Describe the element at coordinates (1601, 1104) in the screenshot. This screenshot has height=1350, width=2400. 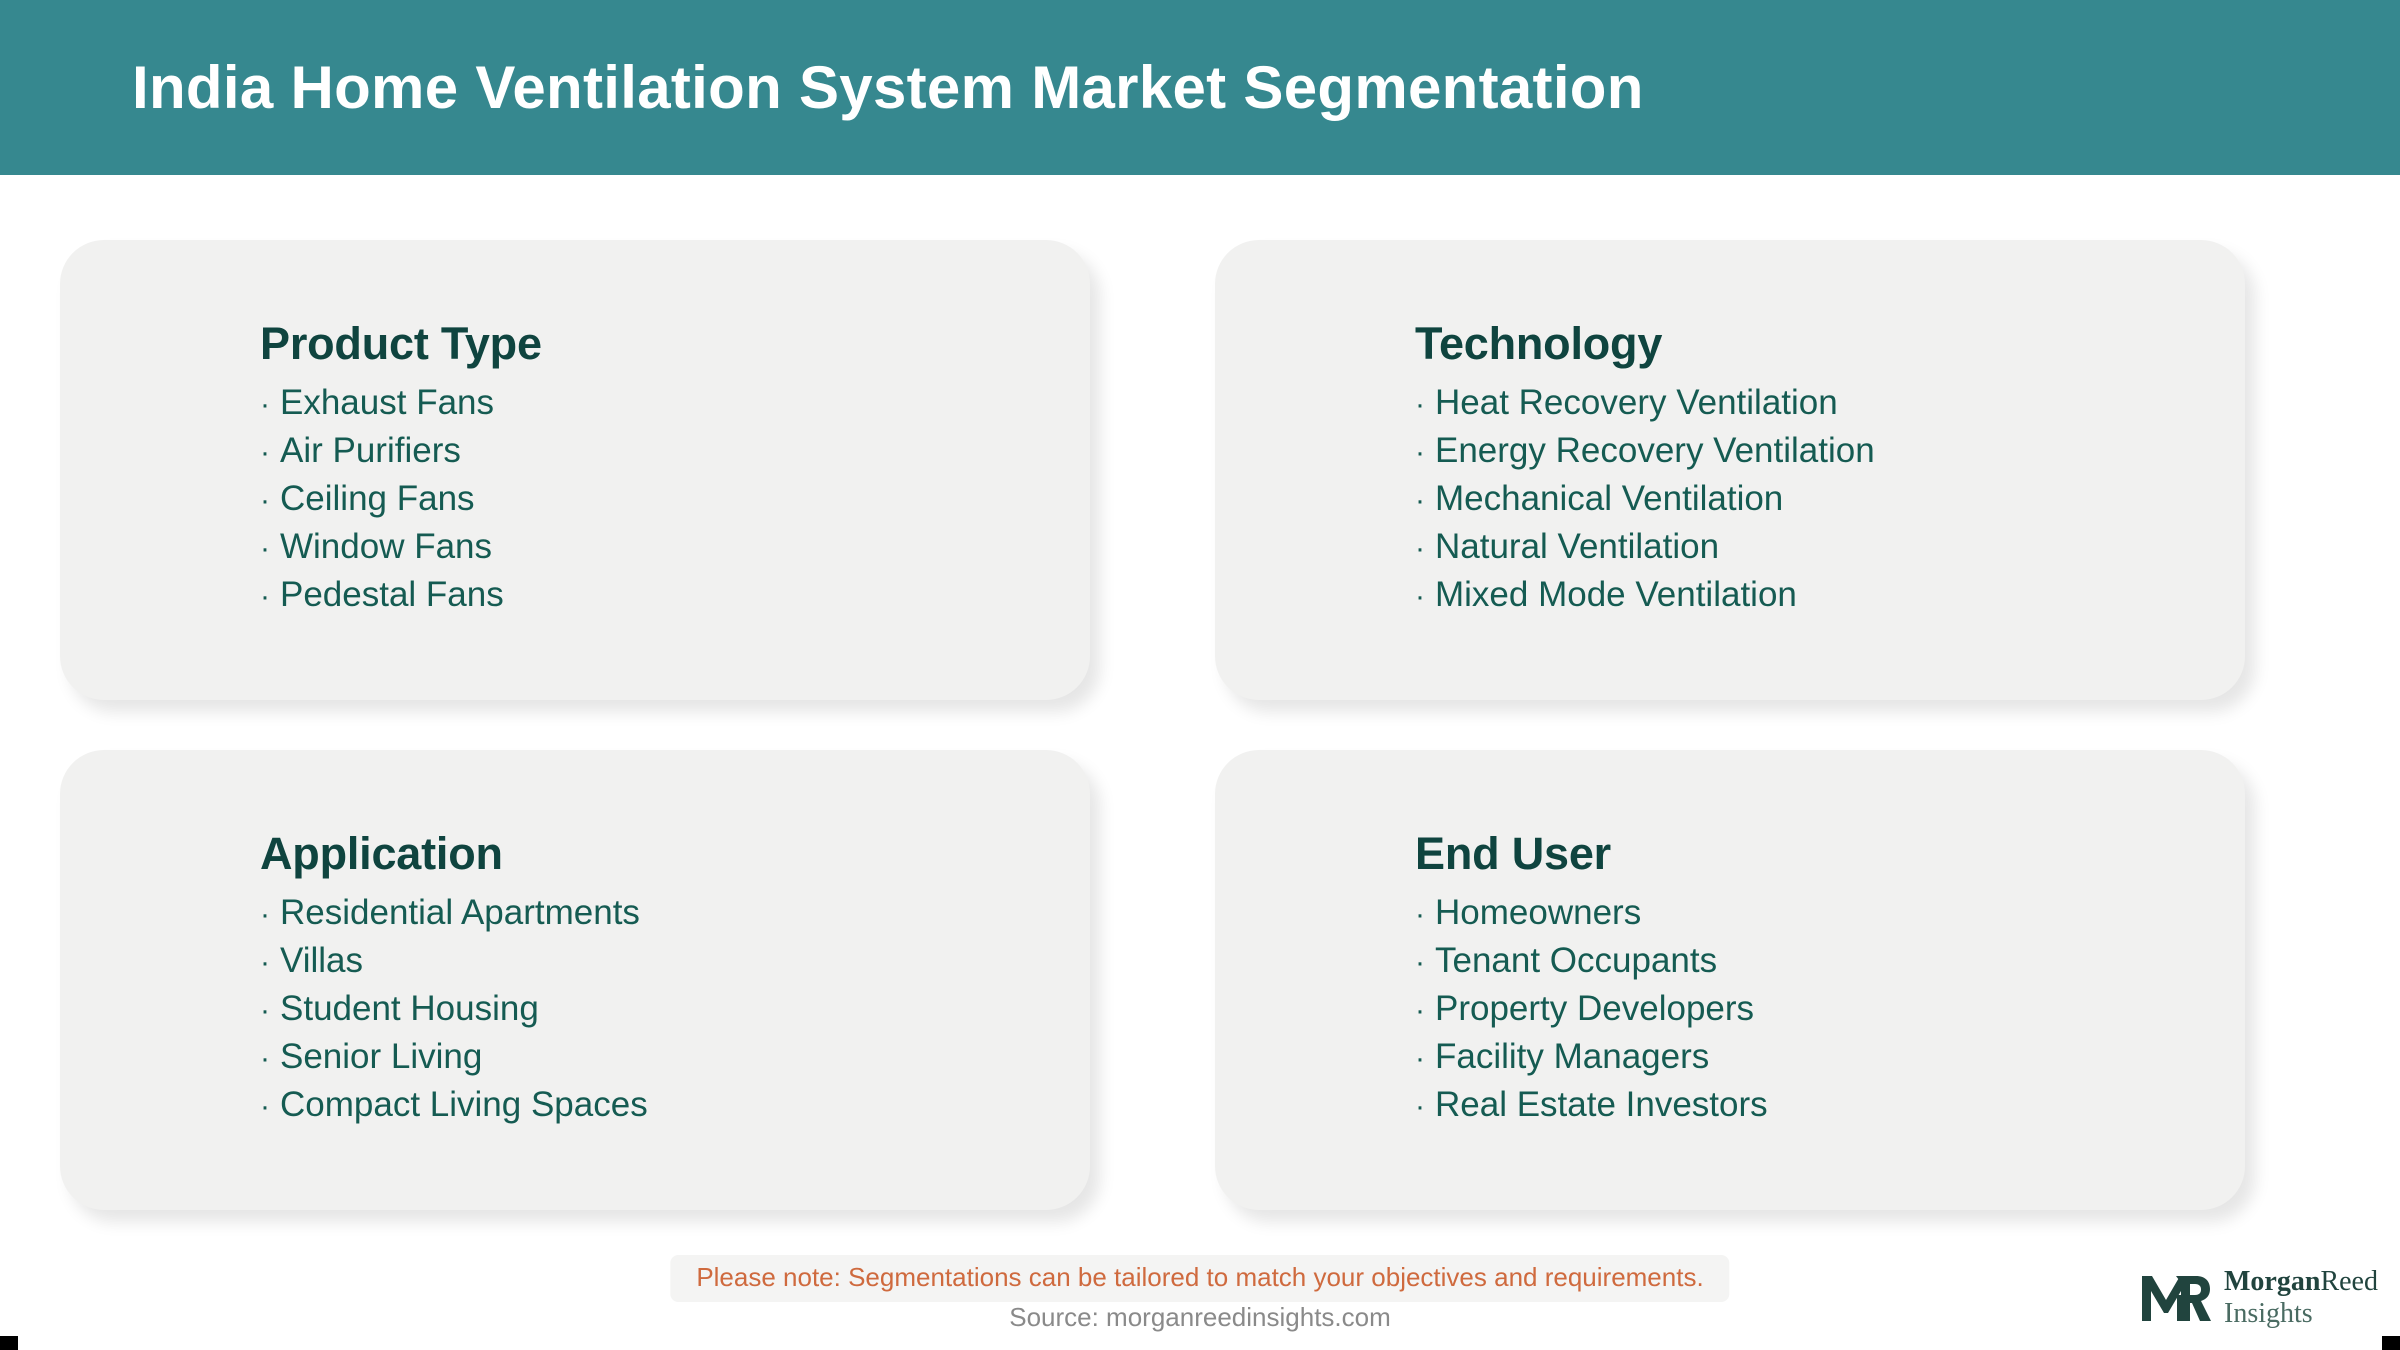
I see `list-item-label: Real Estate Investors` at that location.